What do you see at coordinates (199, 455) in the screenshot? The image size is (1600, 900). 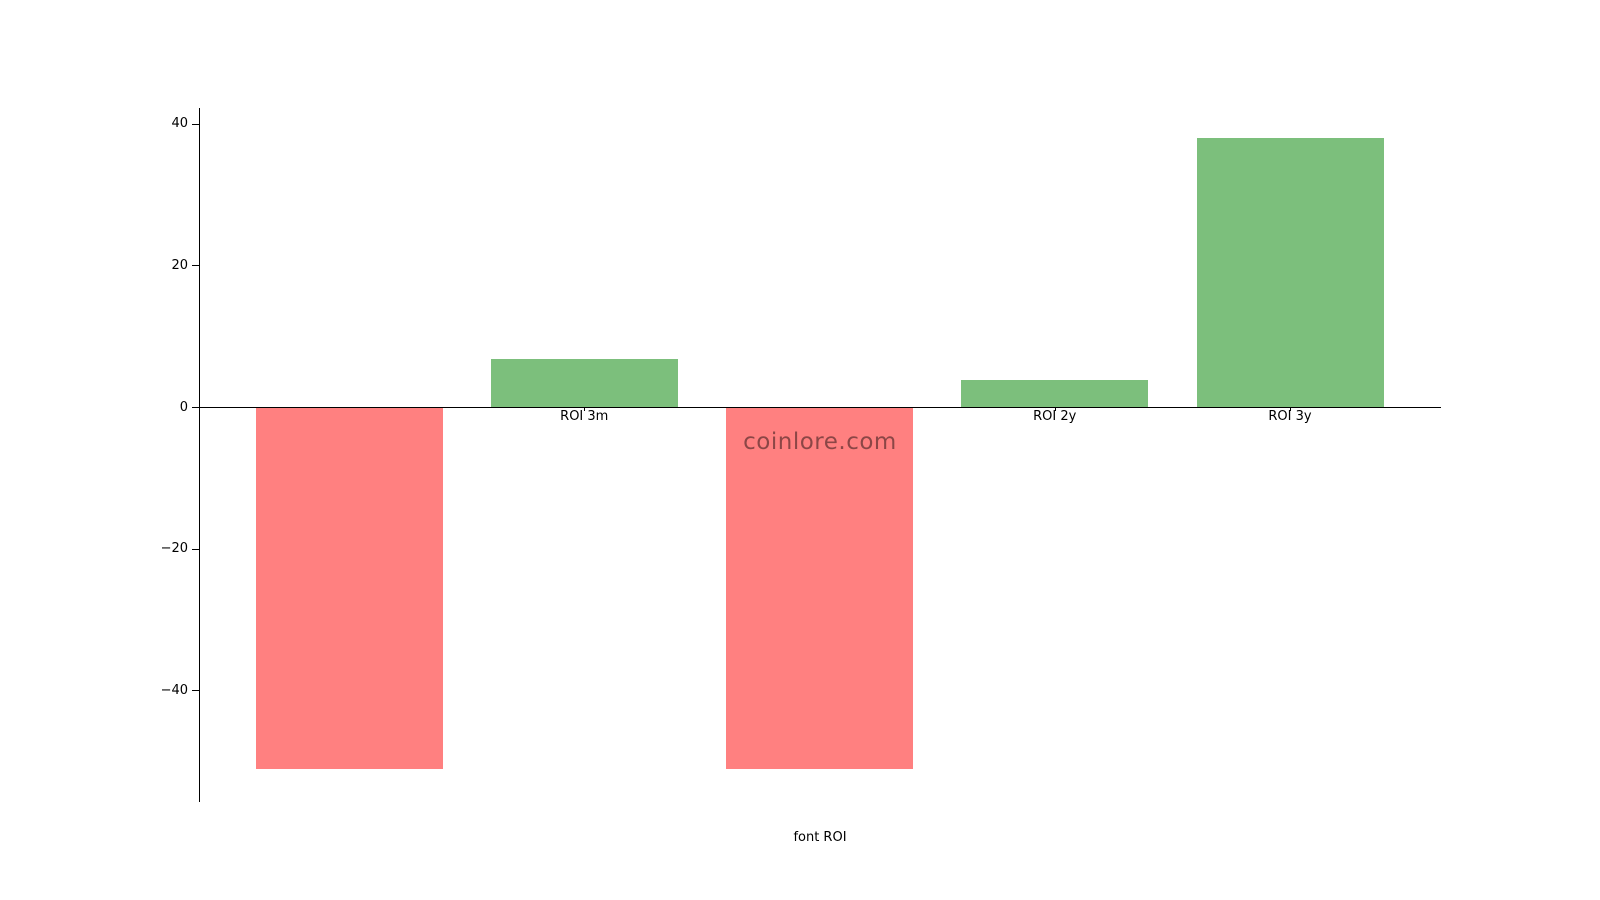 I see `y-axis-spine` at bounding box center [199, 455].